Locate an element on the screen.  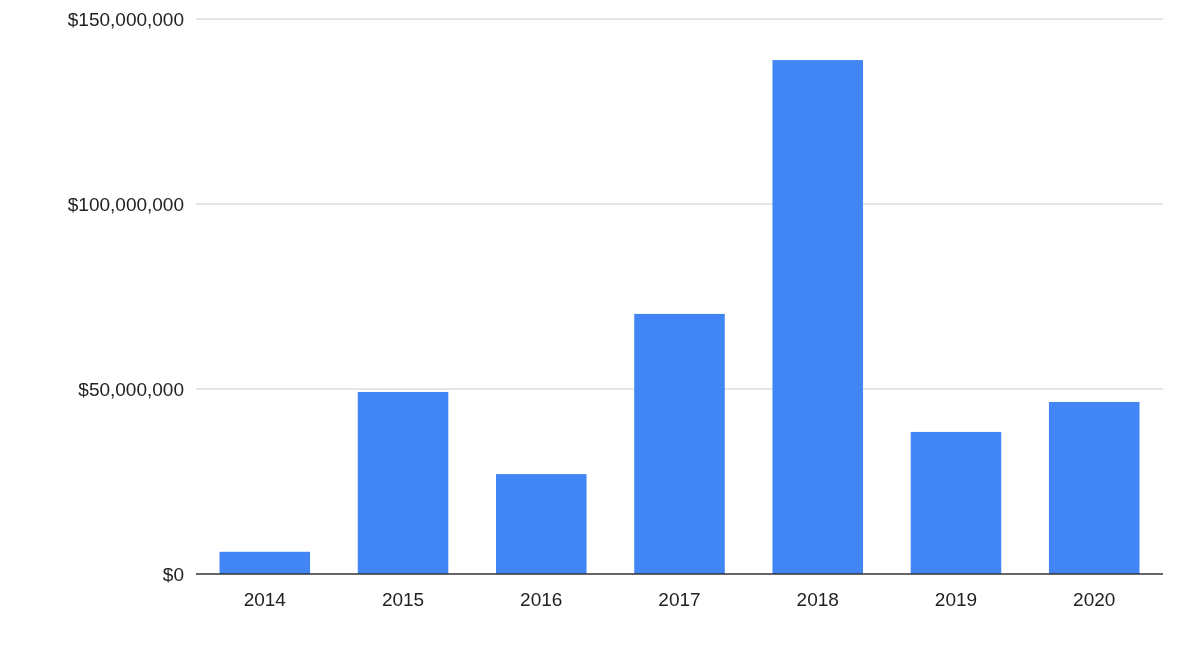
x-tick-label: 2020 is located at coordinates (1094, 599).